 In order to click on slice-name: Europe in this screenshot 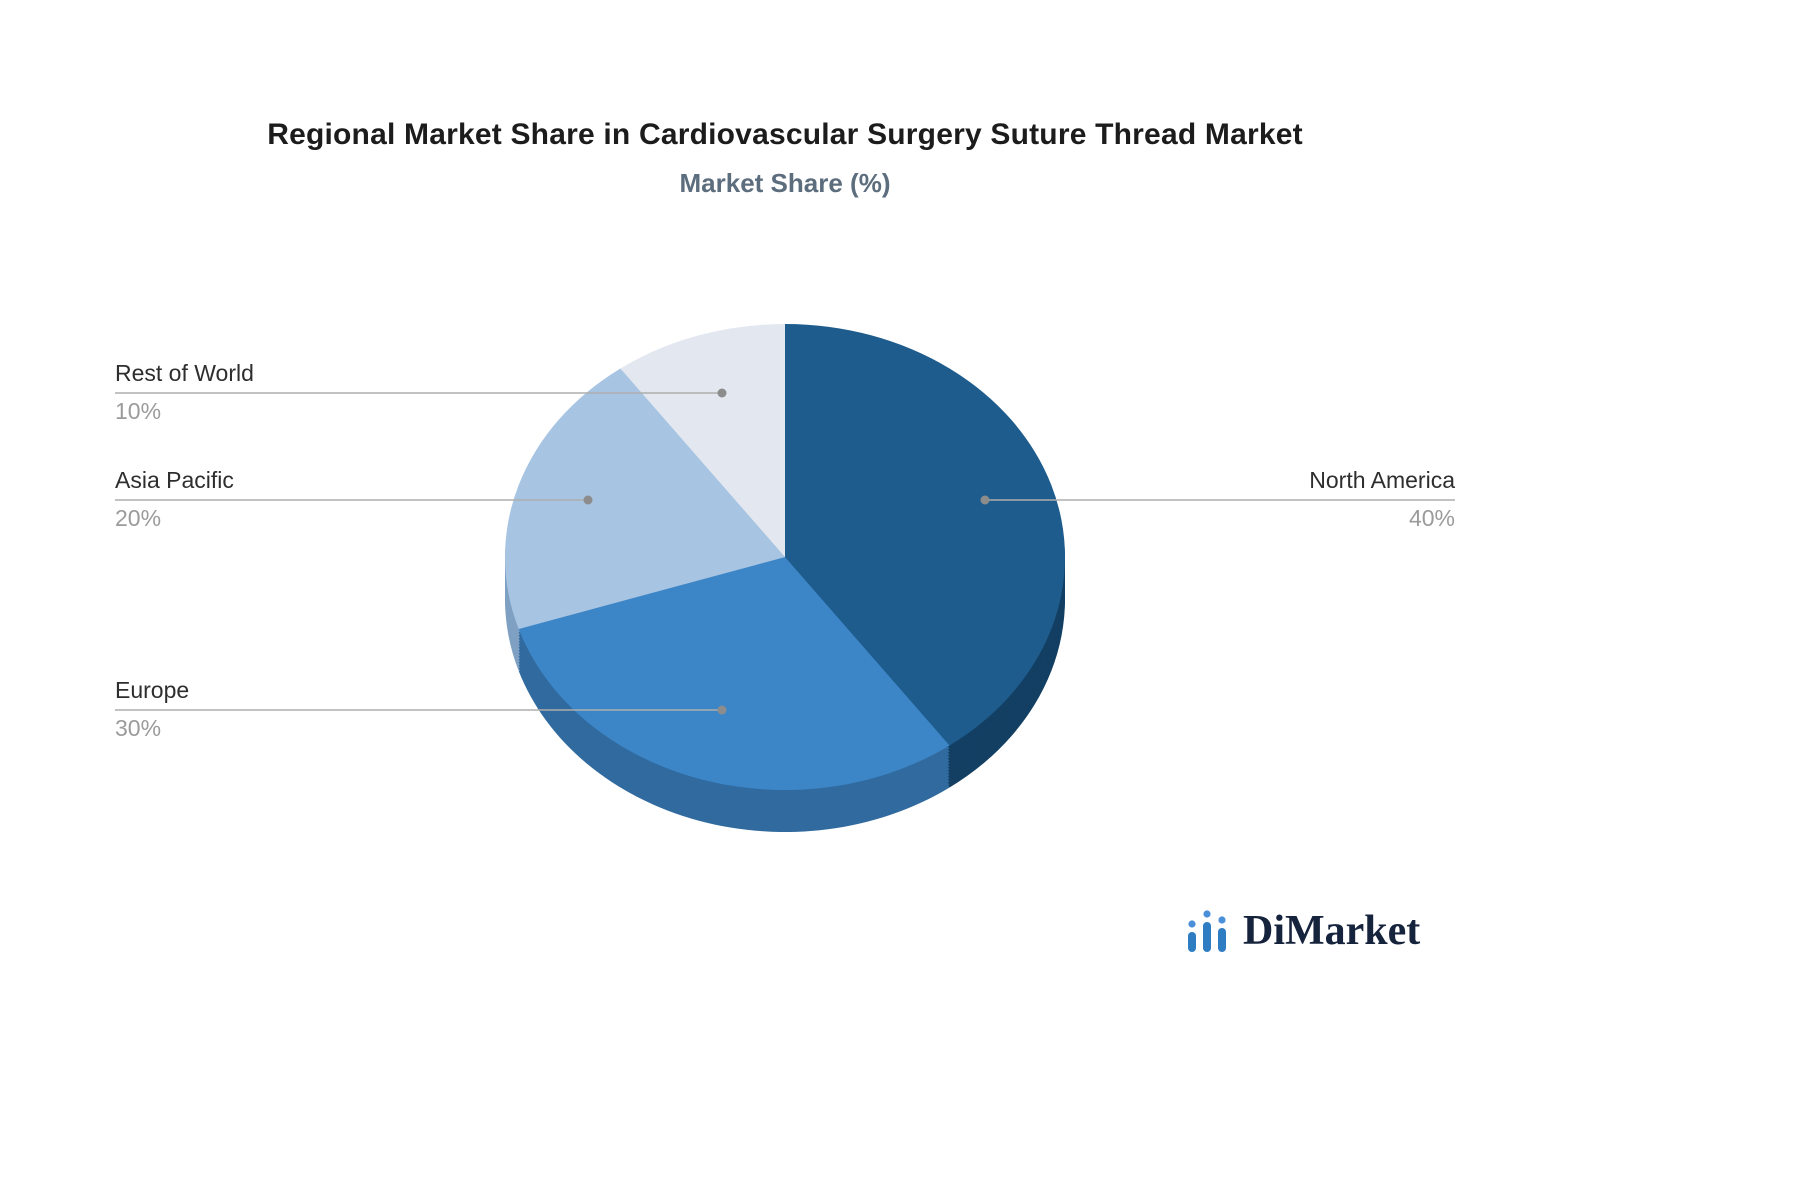, I will do `click(152, 690)`.